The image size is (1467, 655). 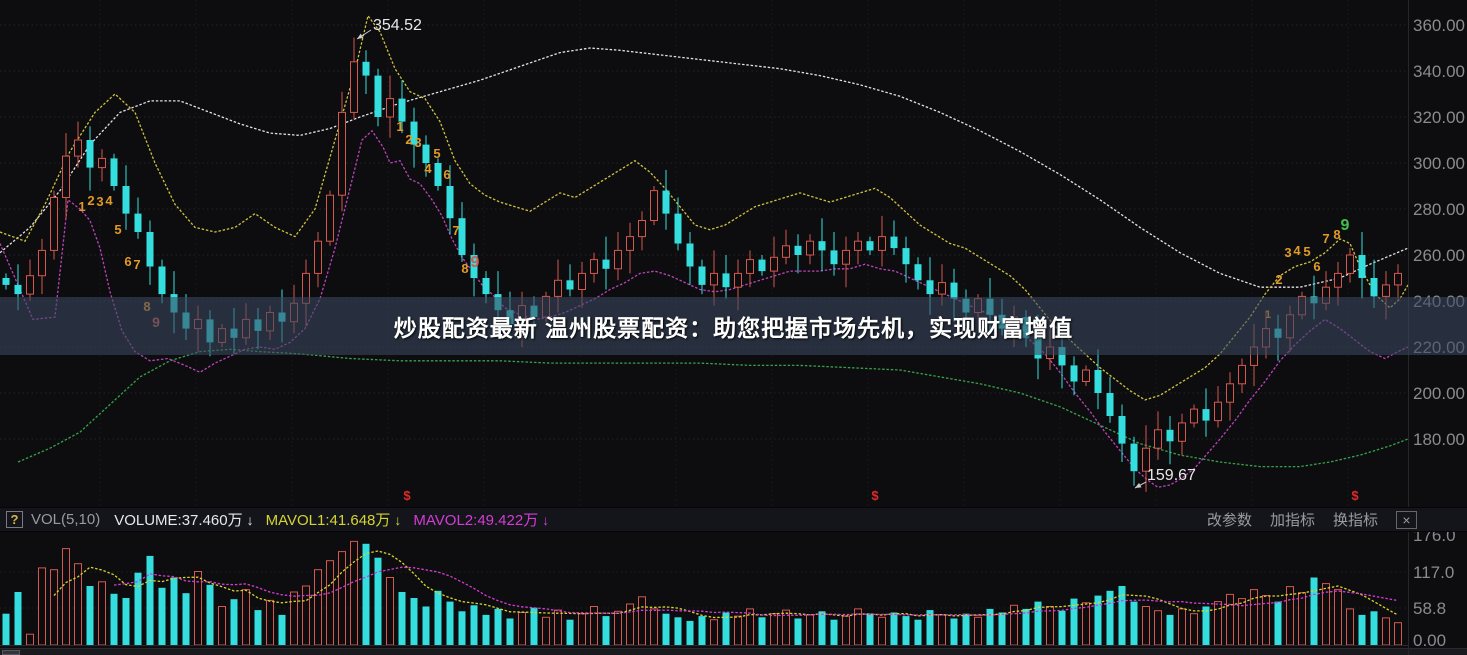 I want to click on svg-text: 360.00, so click(x=1439, y=25).